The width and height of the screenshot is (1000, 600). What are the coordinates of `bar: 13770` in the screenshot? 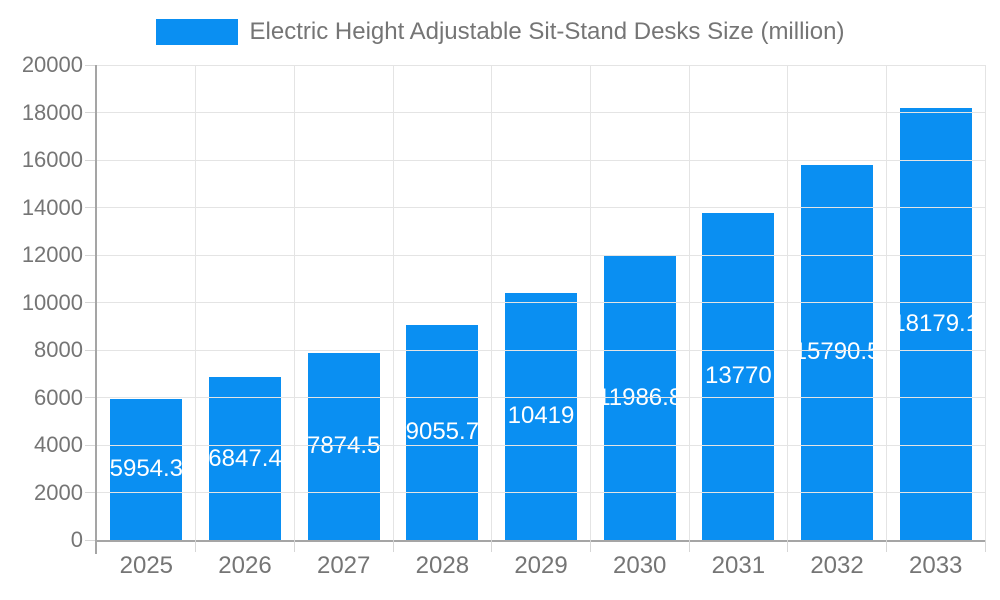 It's located at (738, 376).